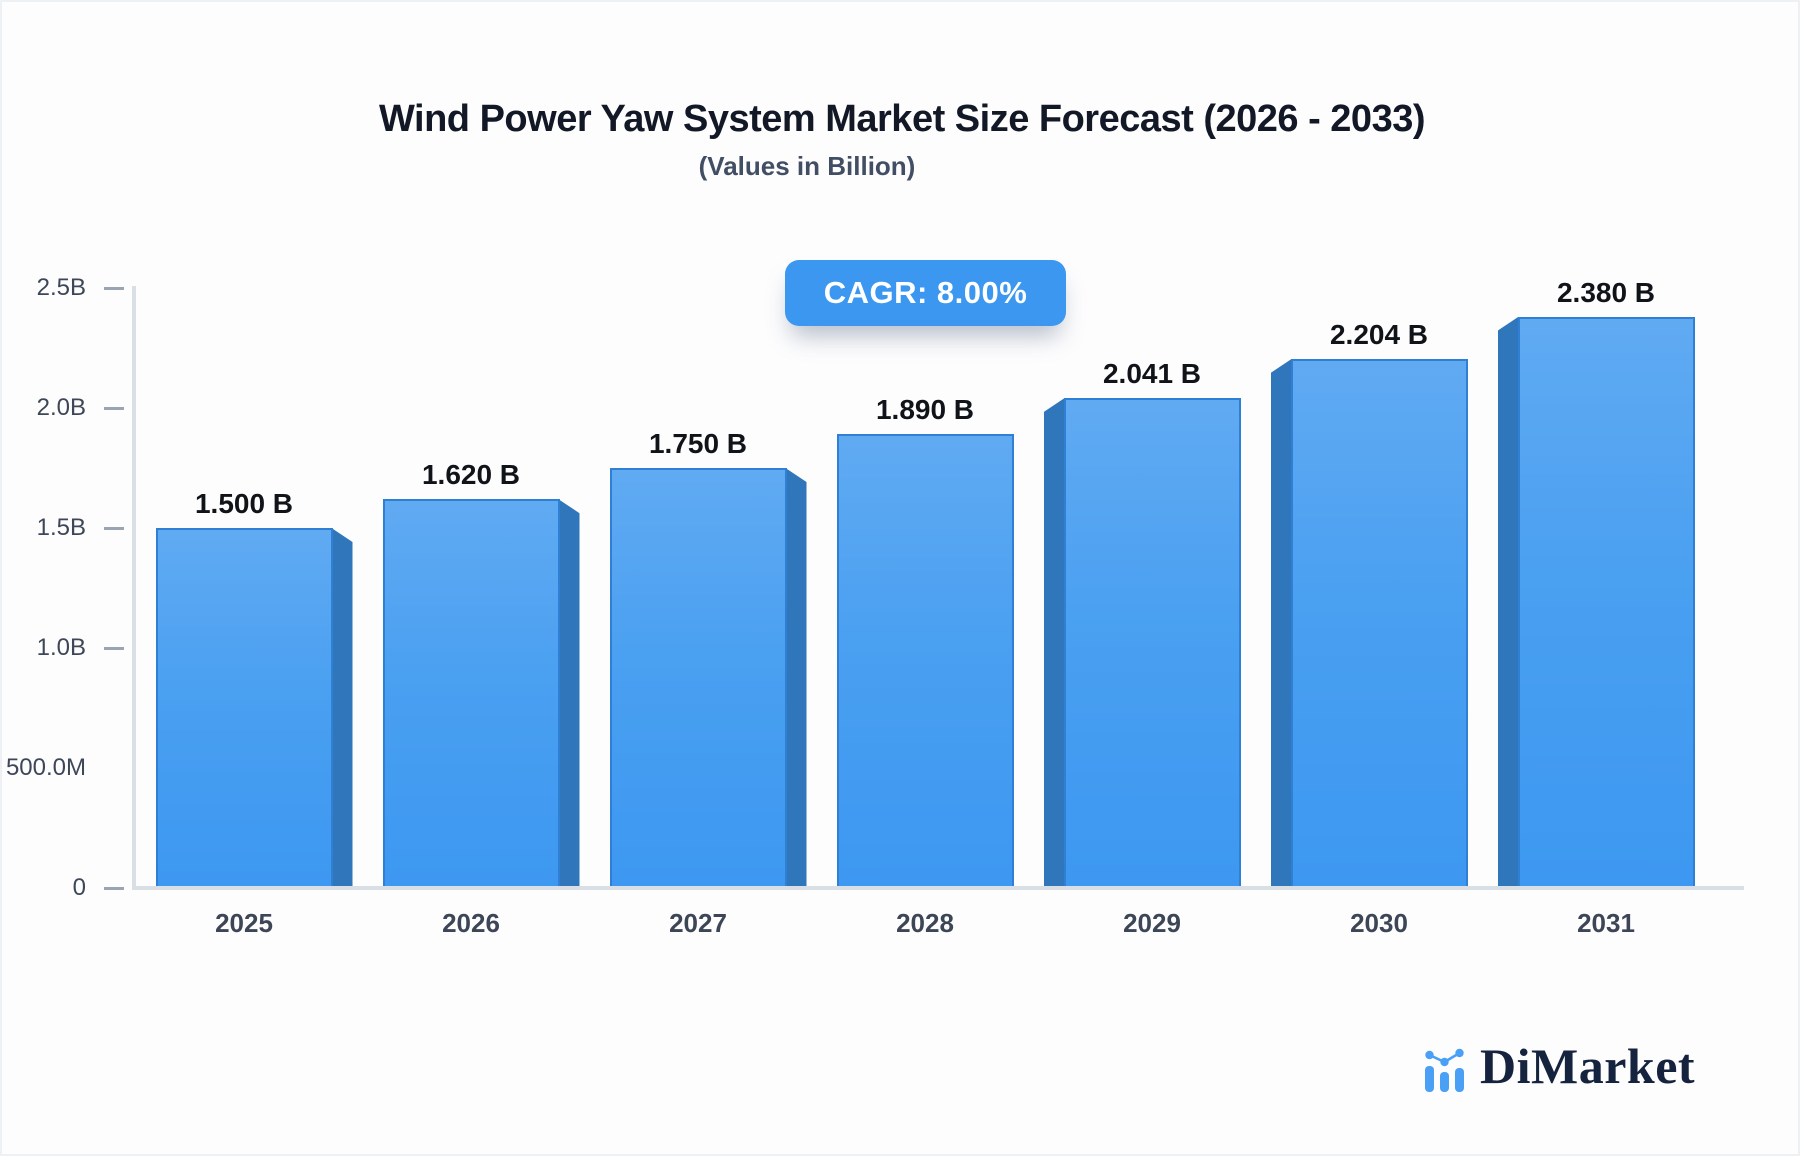 Image resolution: width=1800 pixels, height=1156 pixels. I want to click on cagr-badge-label: CAGR: 8.00%, so click(925, 292).